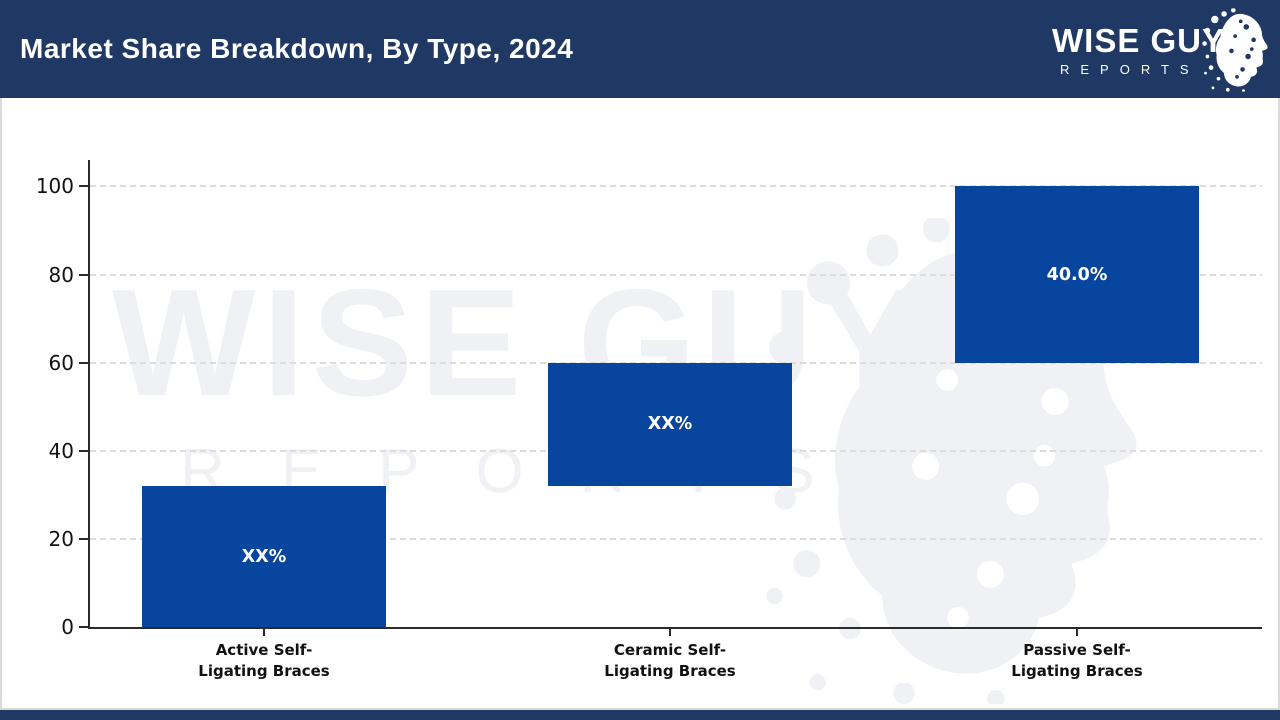  I want to click on x-category-label: Active Self- Ligating Braces, so click(264, 661).